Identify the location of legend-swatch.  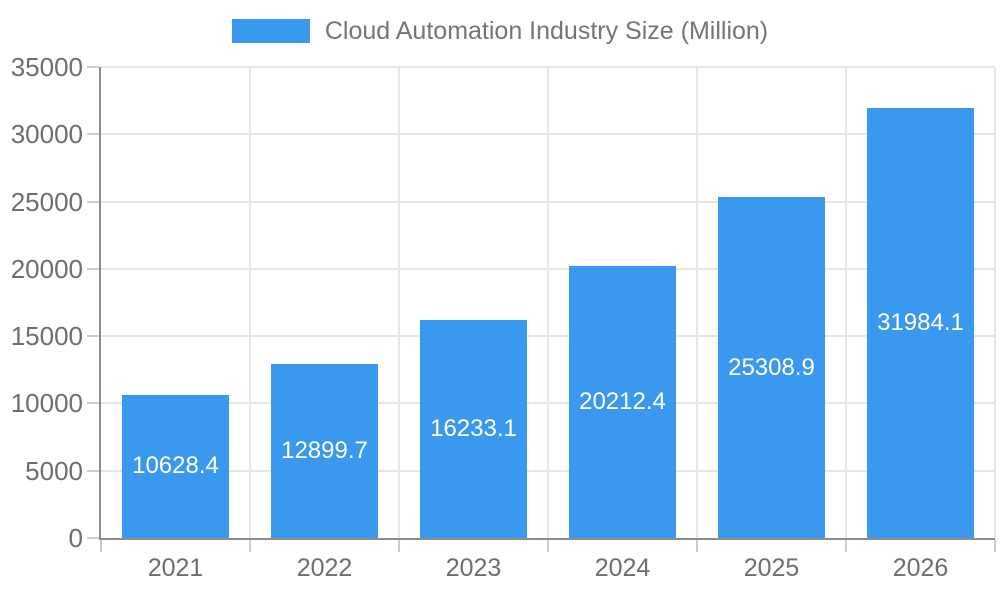
(270, 31).